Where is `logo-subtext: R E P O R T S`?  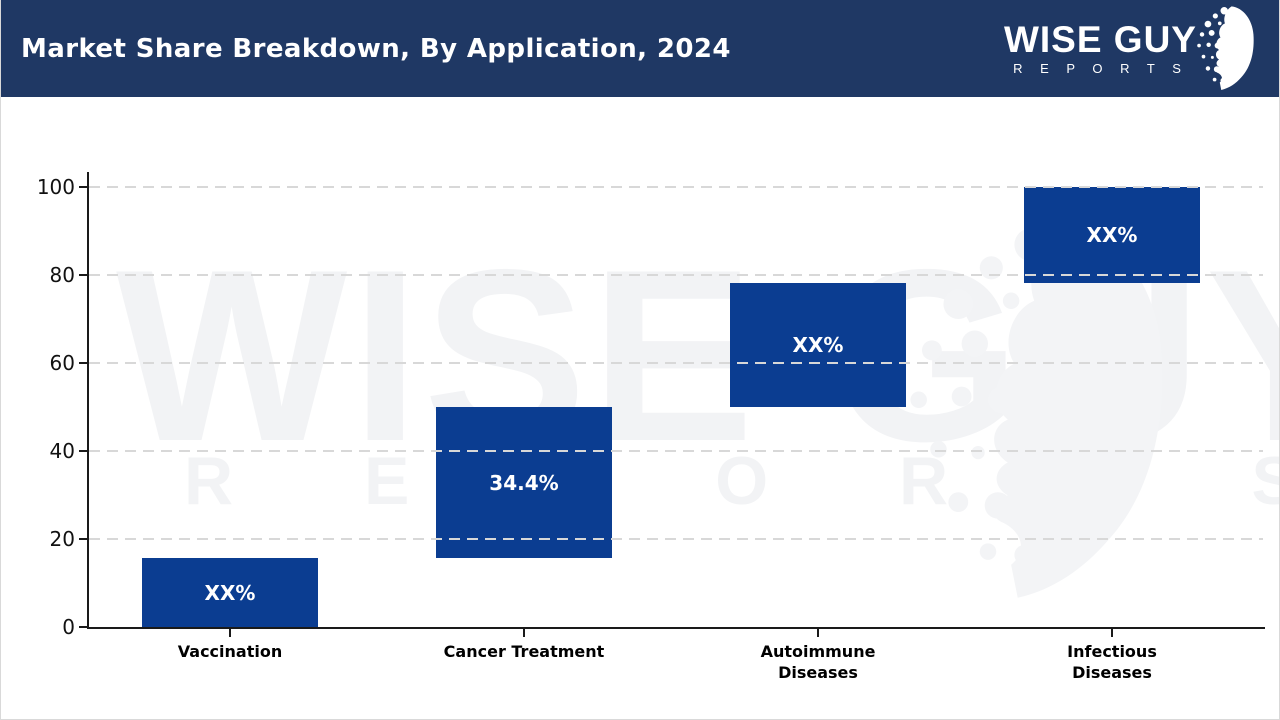
logo-subtext: R E P O R T S is located at coordinates (1100, 68).